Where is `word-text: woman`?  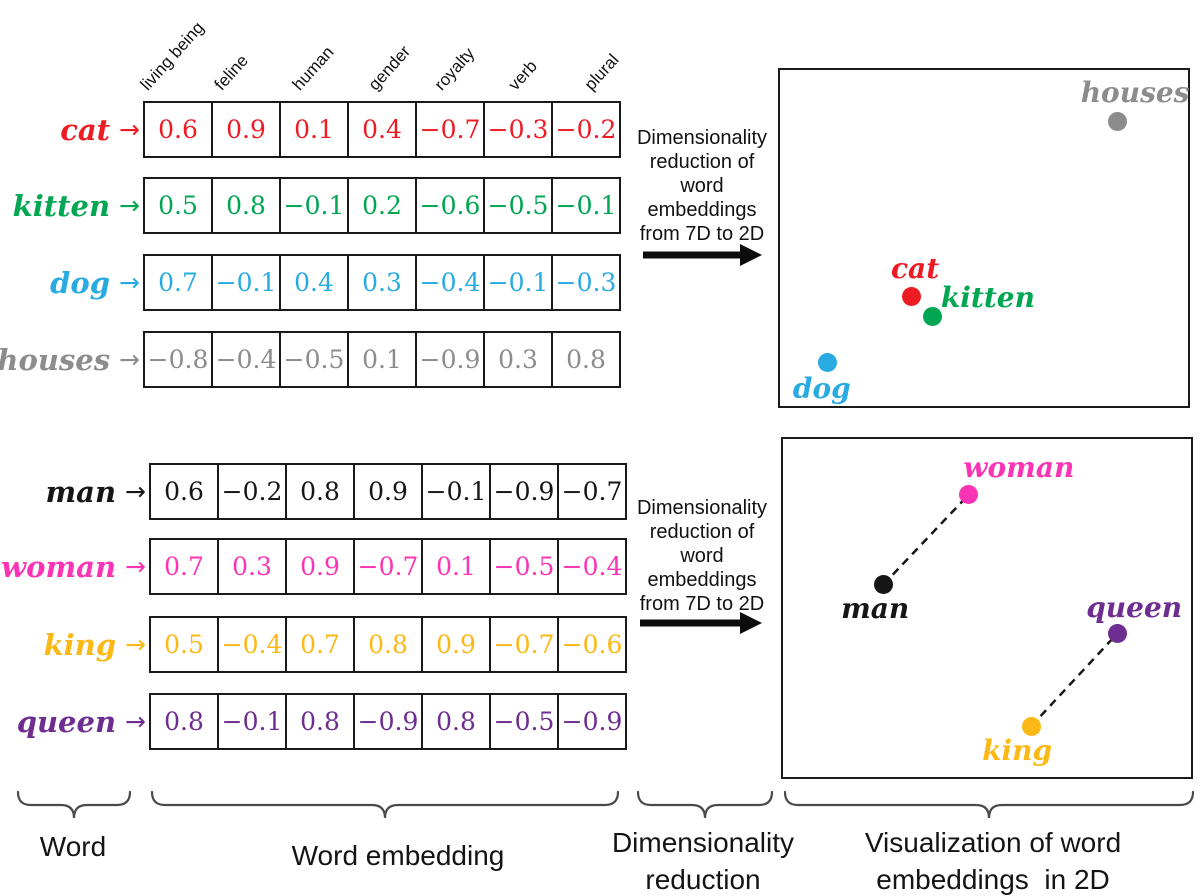 word-text: woman is located at coordinates (59, 566).